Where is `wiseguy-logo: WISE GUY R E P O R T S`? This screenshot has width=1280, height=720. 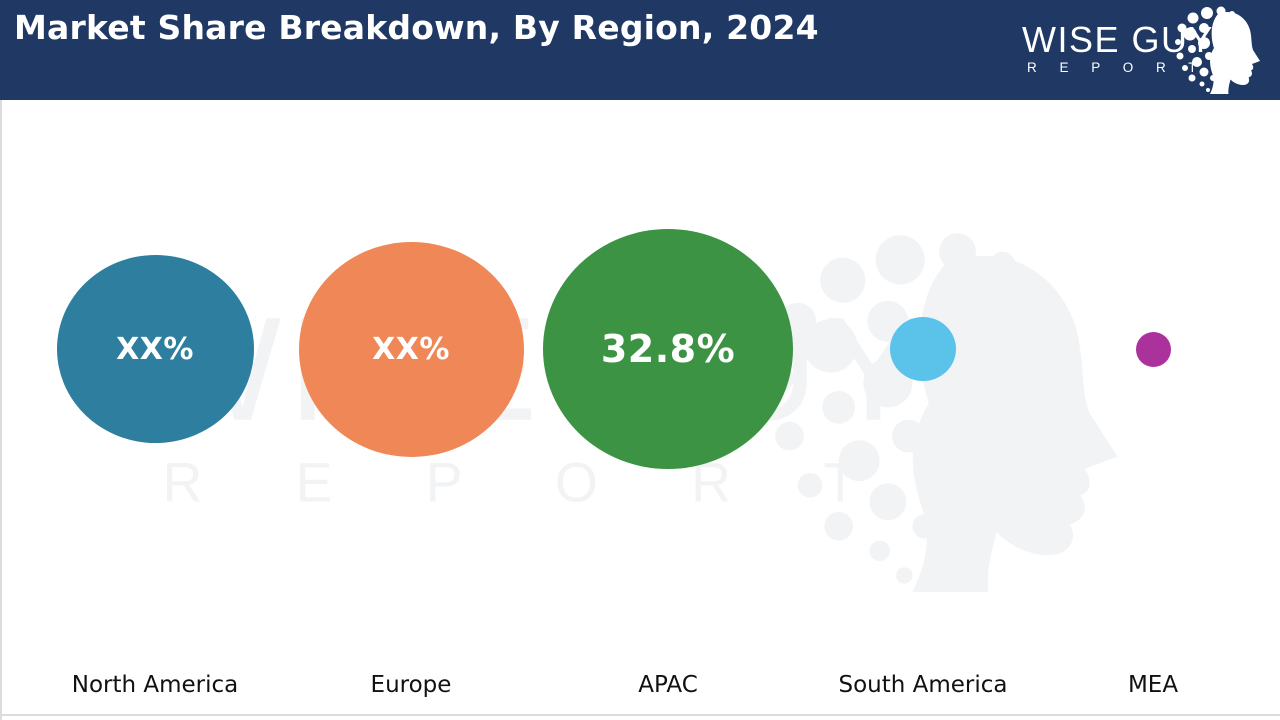
wiseguy-logo: WISE GUY R E P O R T S is located at coordinates (1141, 50).